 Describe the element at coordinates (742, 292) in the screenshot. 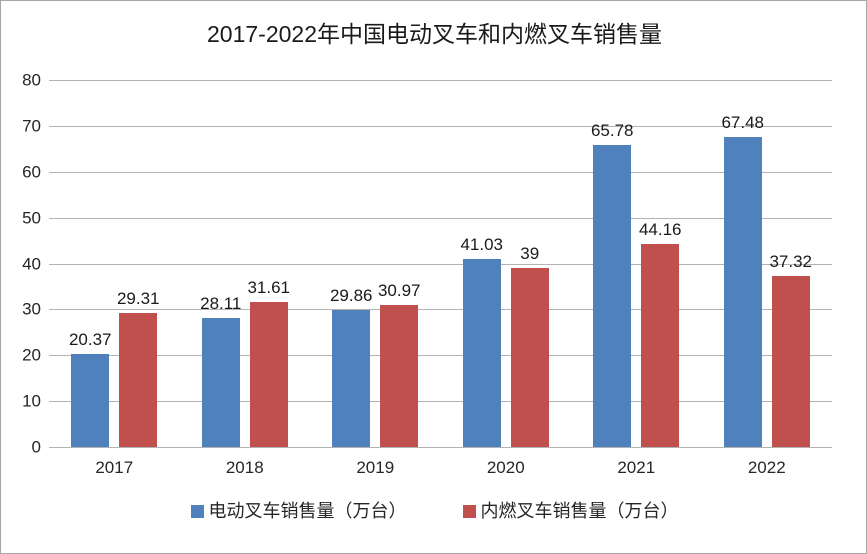

I see `bar-electric-2022` at that location.